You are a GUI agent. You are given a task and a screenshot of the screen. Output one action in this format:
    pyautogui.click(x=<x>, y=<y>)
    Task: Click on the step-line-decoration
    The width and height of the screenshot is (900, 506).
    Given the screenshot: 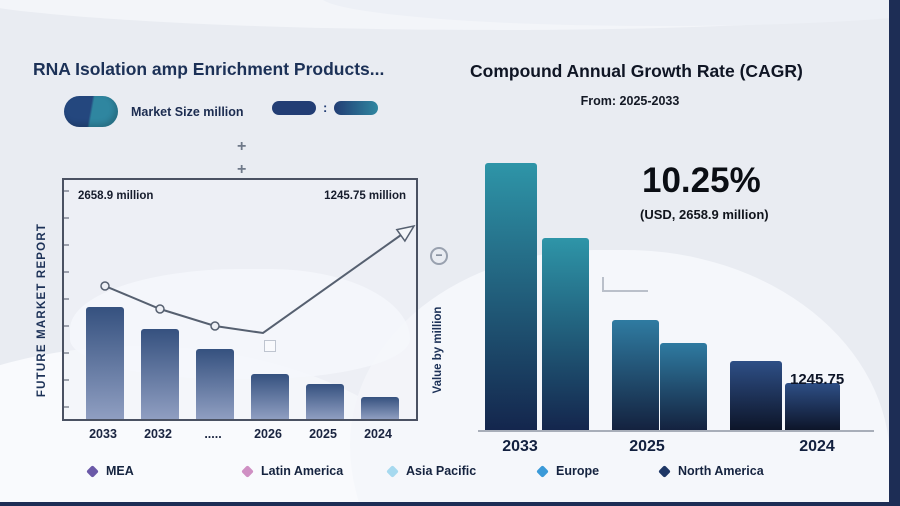 What is the action you would take?
    pyautogui.click(x=625, y=284)
    